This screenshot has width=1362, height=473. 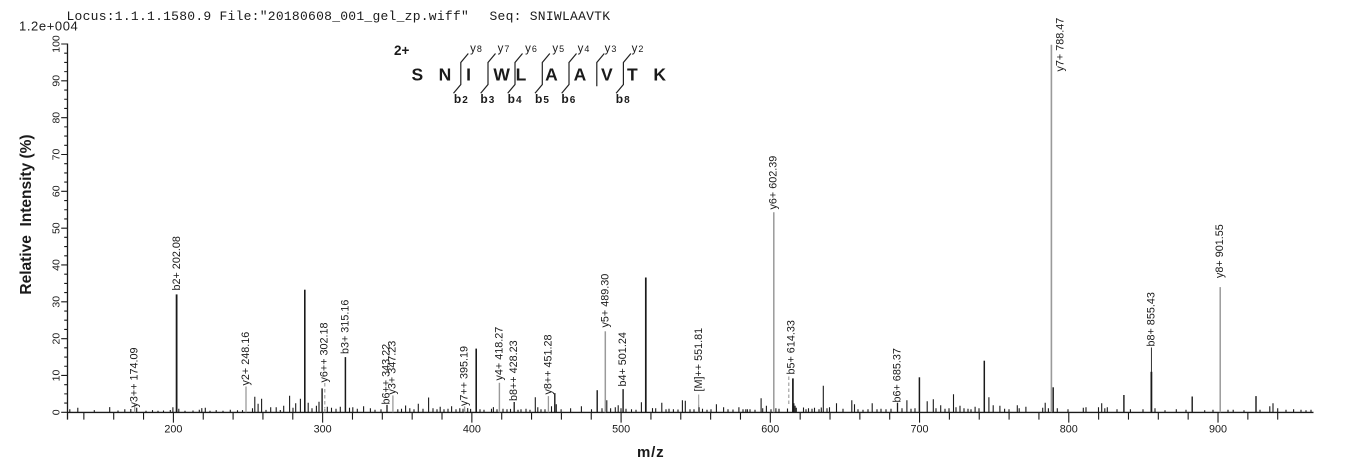 What do you see at coordinates (476, 49) in the screenshot?
I see `svg-text: y8` at bounding box center [476, 49].